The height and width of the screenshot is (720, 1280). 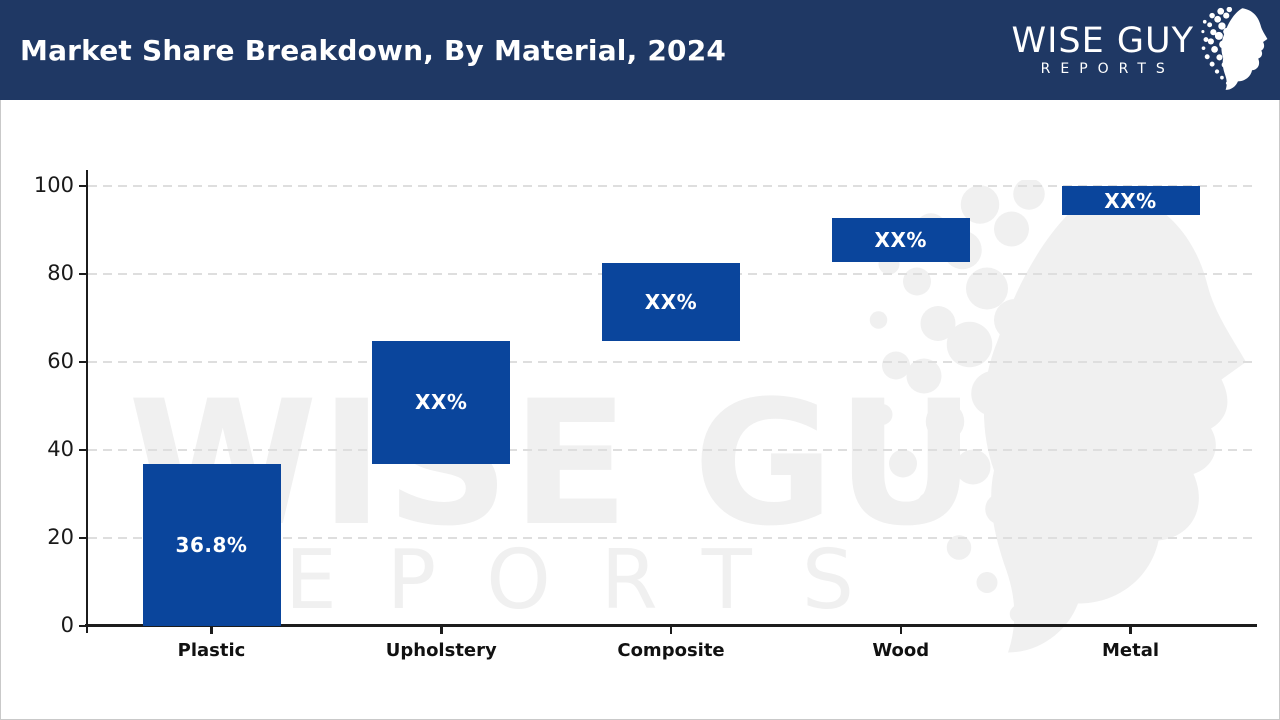 I want to click on x-label-composite: Composite, so click(x=671, y=650).